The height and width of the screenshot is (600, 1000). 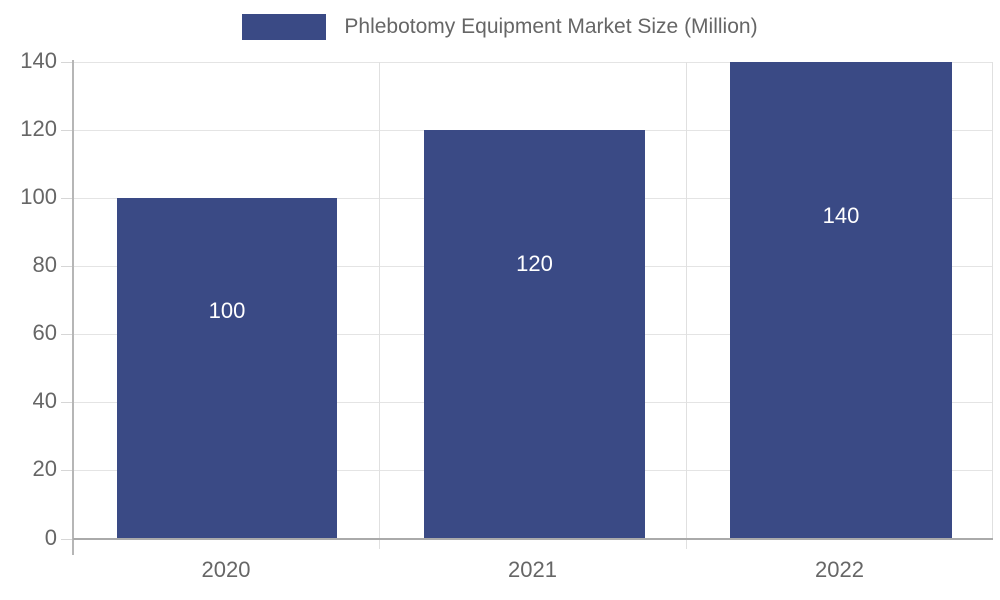 I want to click on gridline-horizontal, so click(x=533, y=62).